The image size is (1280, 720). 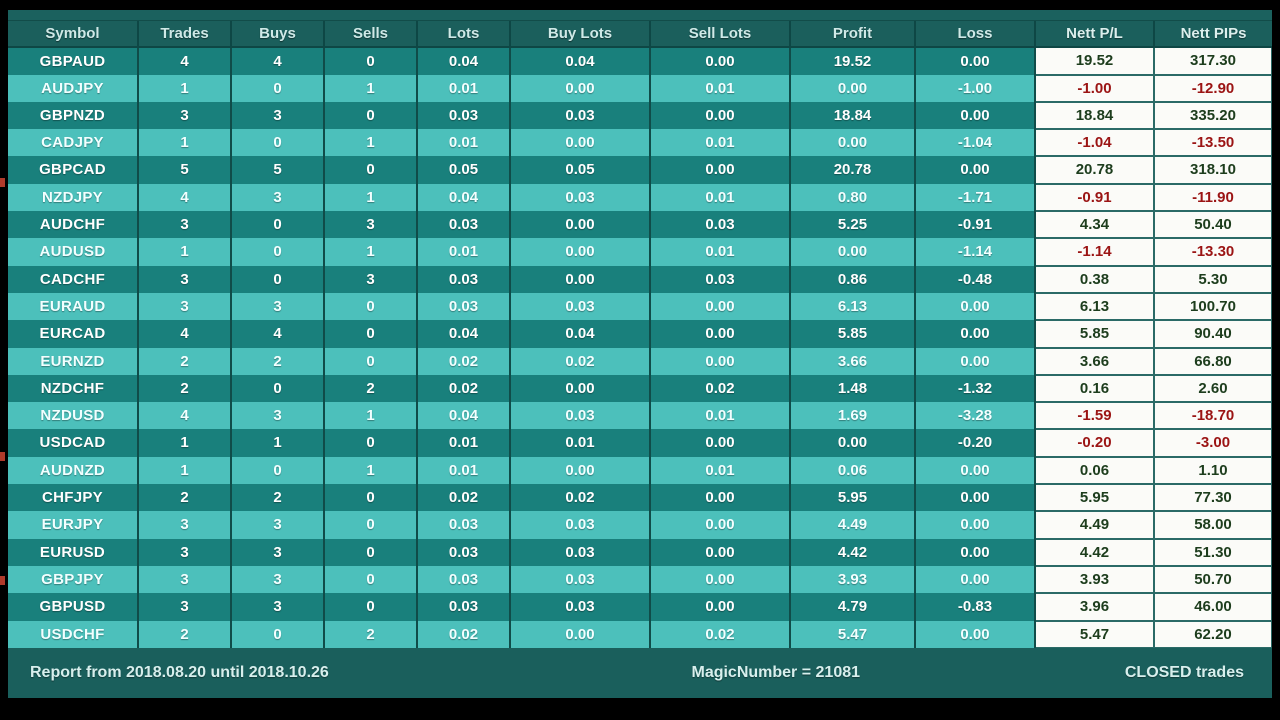 I want to click on table-row: AUDNZD 1 0 1 0.01 0.00 0.01 0.06 0.00 0.06 1.10, so click(x=640, y=471).